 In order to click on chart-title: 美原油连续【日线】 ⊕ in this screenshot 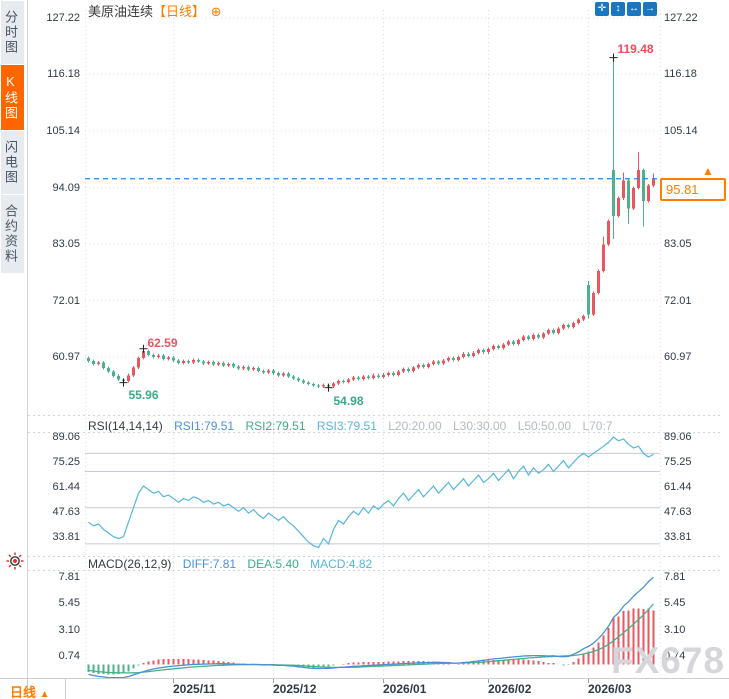, I will do `click(155, 10)`.